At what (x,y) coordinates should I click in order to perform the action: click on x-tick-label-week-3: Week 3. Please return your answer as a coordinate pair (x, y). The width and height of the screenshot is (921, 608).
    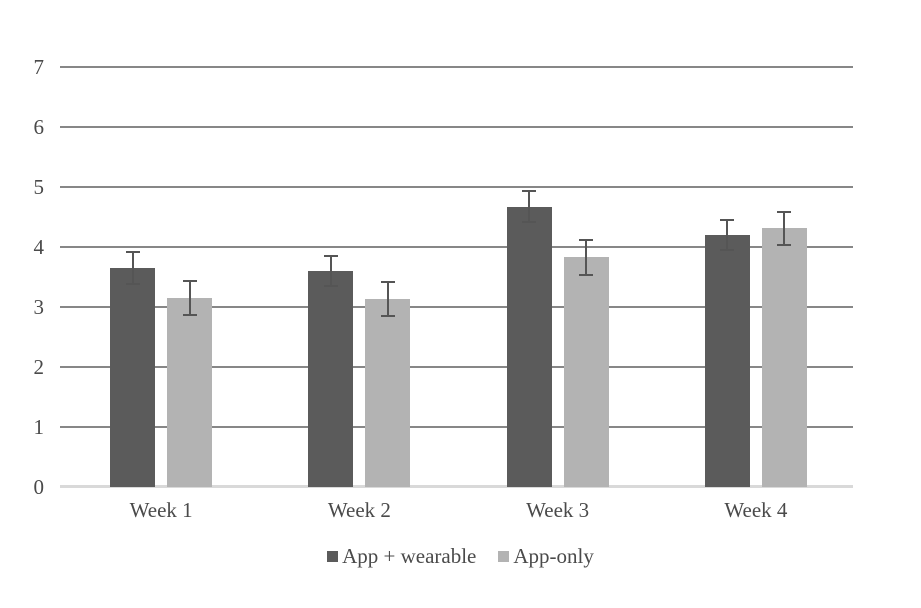
    Looking at the image, I should click on (558, 510).